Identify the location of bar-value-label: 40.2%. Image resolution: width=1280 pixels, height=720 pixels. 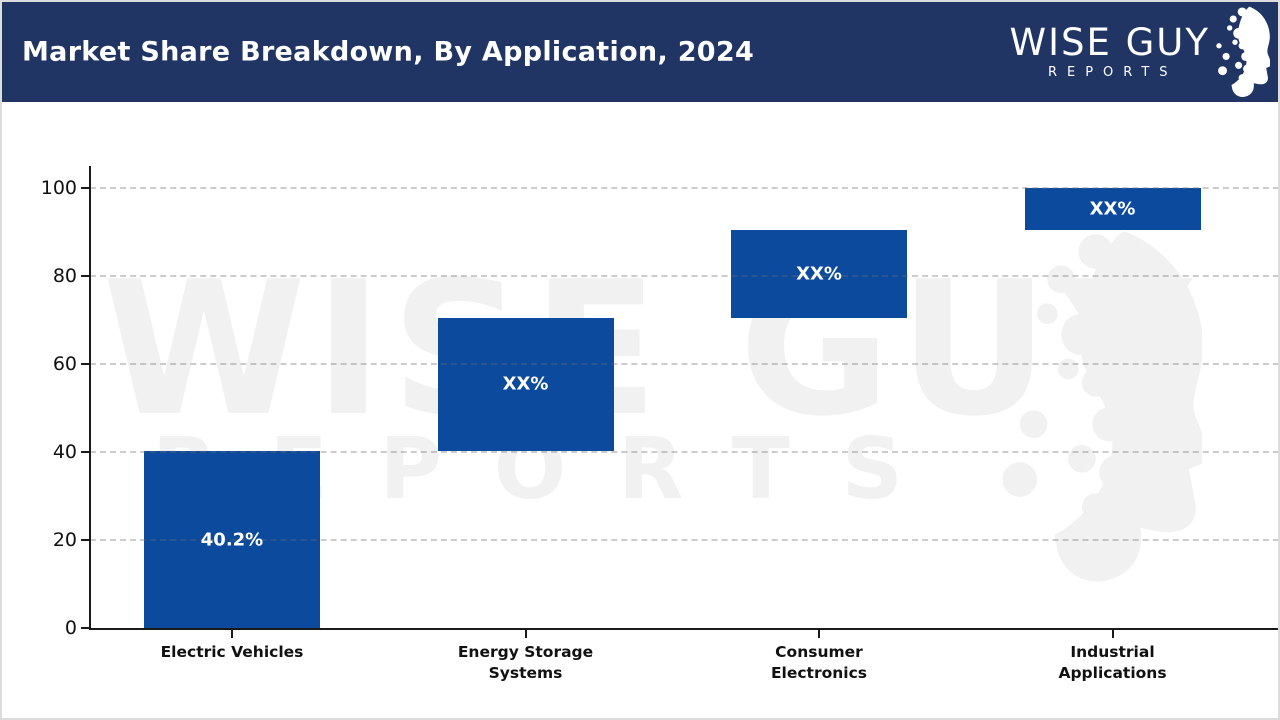
(232, 540).